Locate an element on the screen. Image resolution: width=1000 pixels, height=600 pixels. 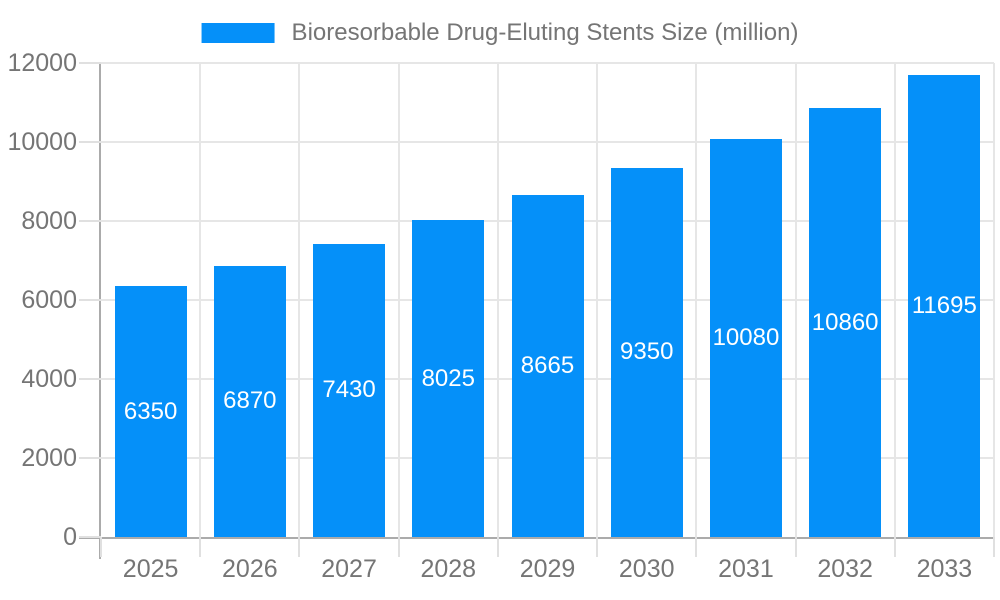
y-axis-label: 6000 is located at coordinates (49, 300).